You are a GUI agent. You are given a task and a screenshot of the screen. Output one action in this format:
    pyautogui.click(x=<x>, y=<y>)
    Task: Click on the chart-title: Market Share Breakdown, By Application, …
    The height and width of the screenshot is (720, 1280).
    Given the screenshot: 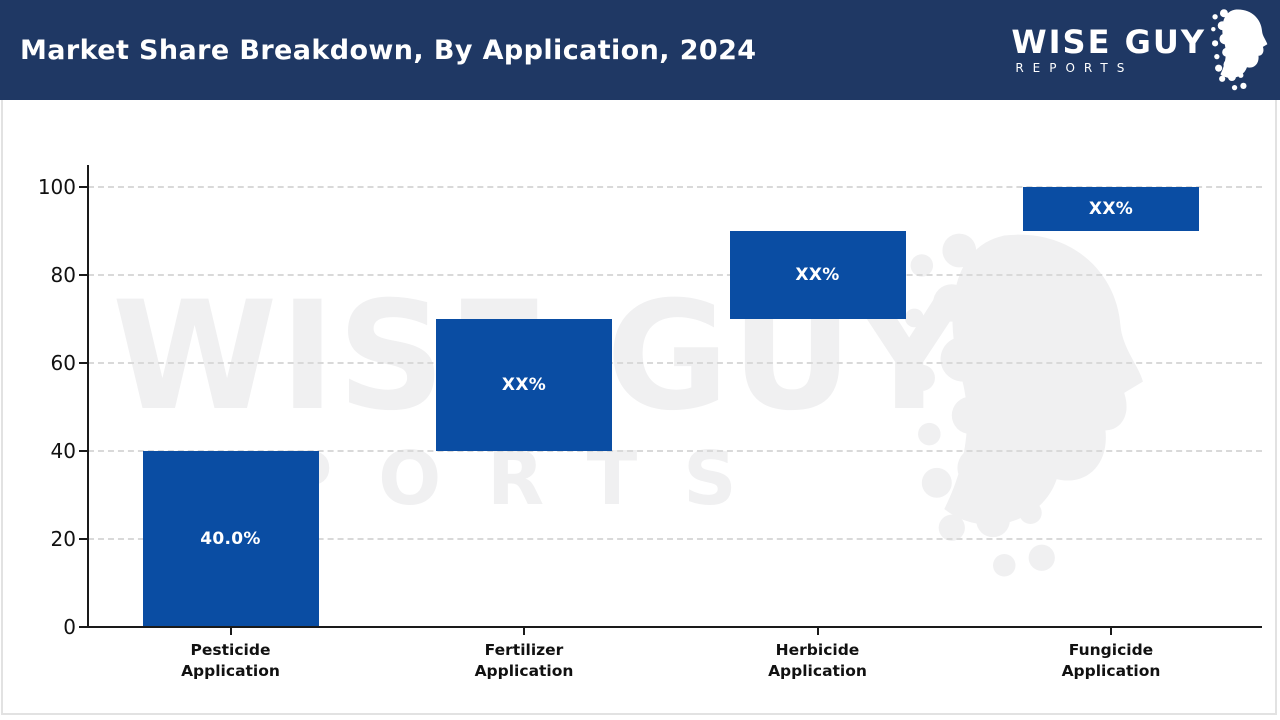 What is the action you would take?
    pyautogui.click(x=388, y=50)
    